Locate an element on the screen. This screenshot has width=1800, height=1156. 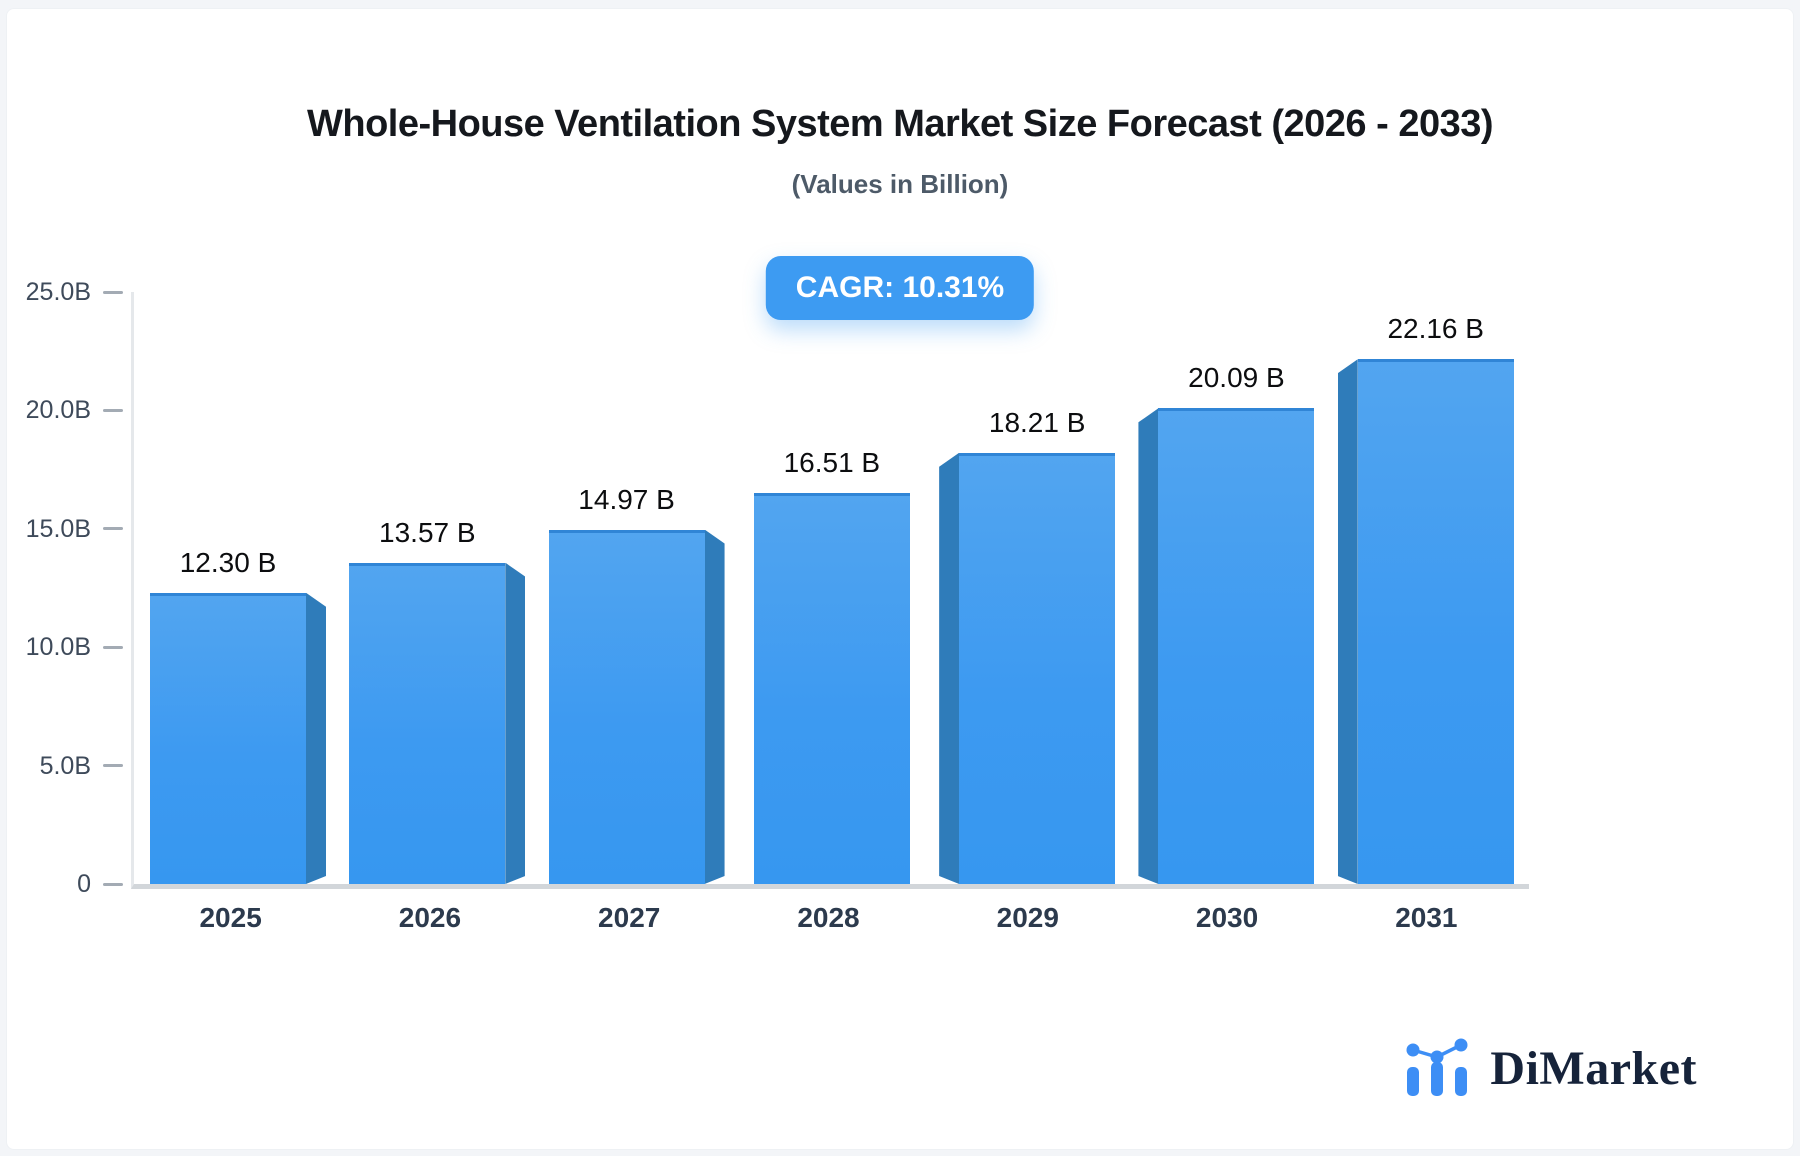
x-tick-label-2026: 2026 is located at coordinates (430, 917).